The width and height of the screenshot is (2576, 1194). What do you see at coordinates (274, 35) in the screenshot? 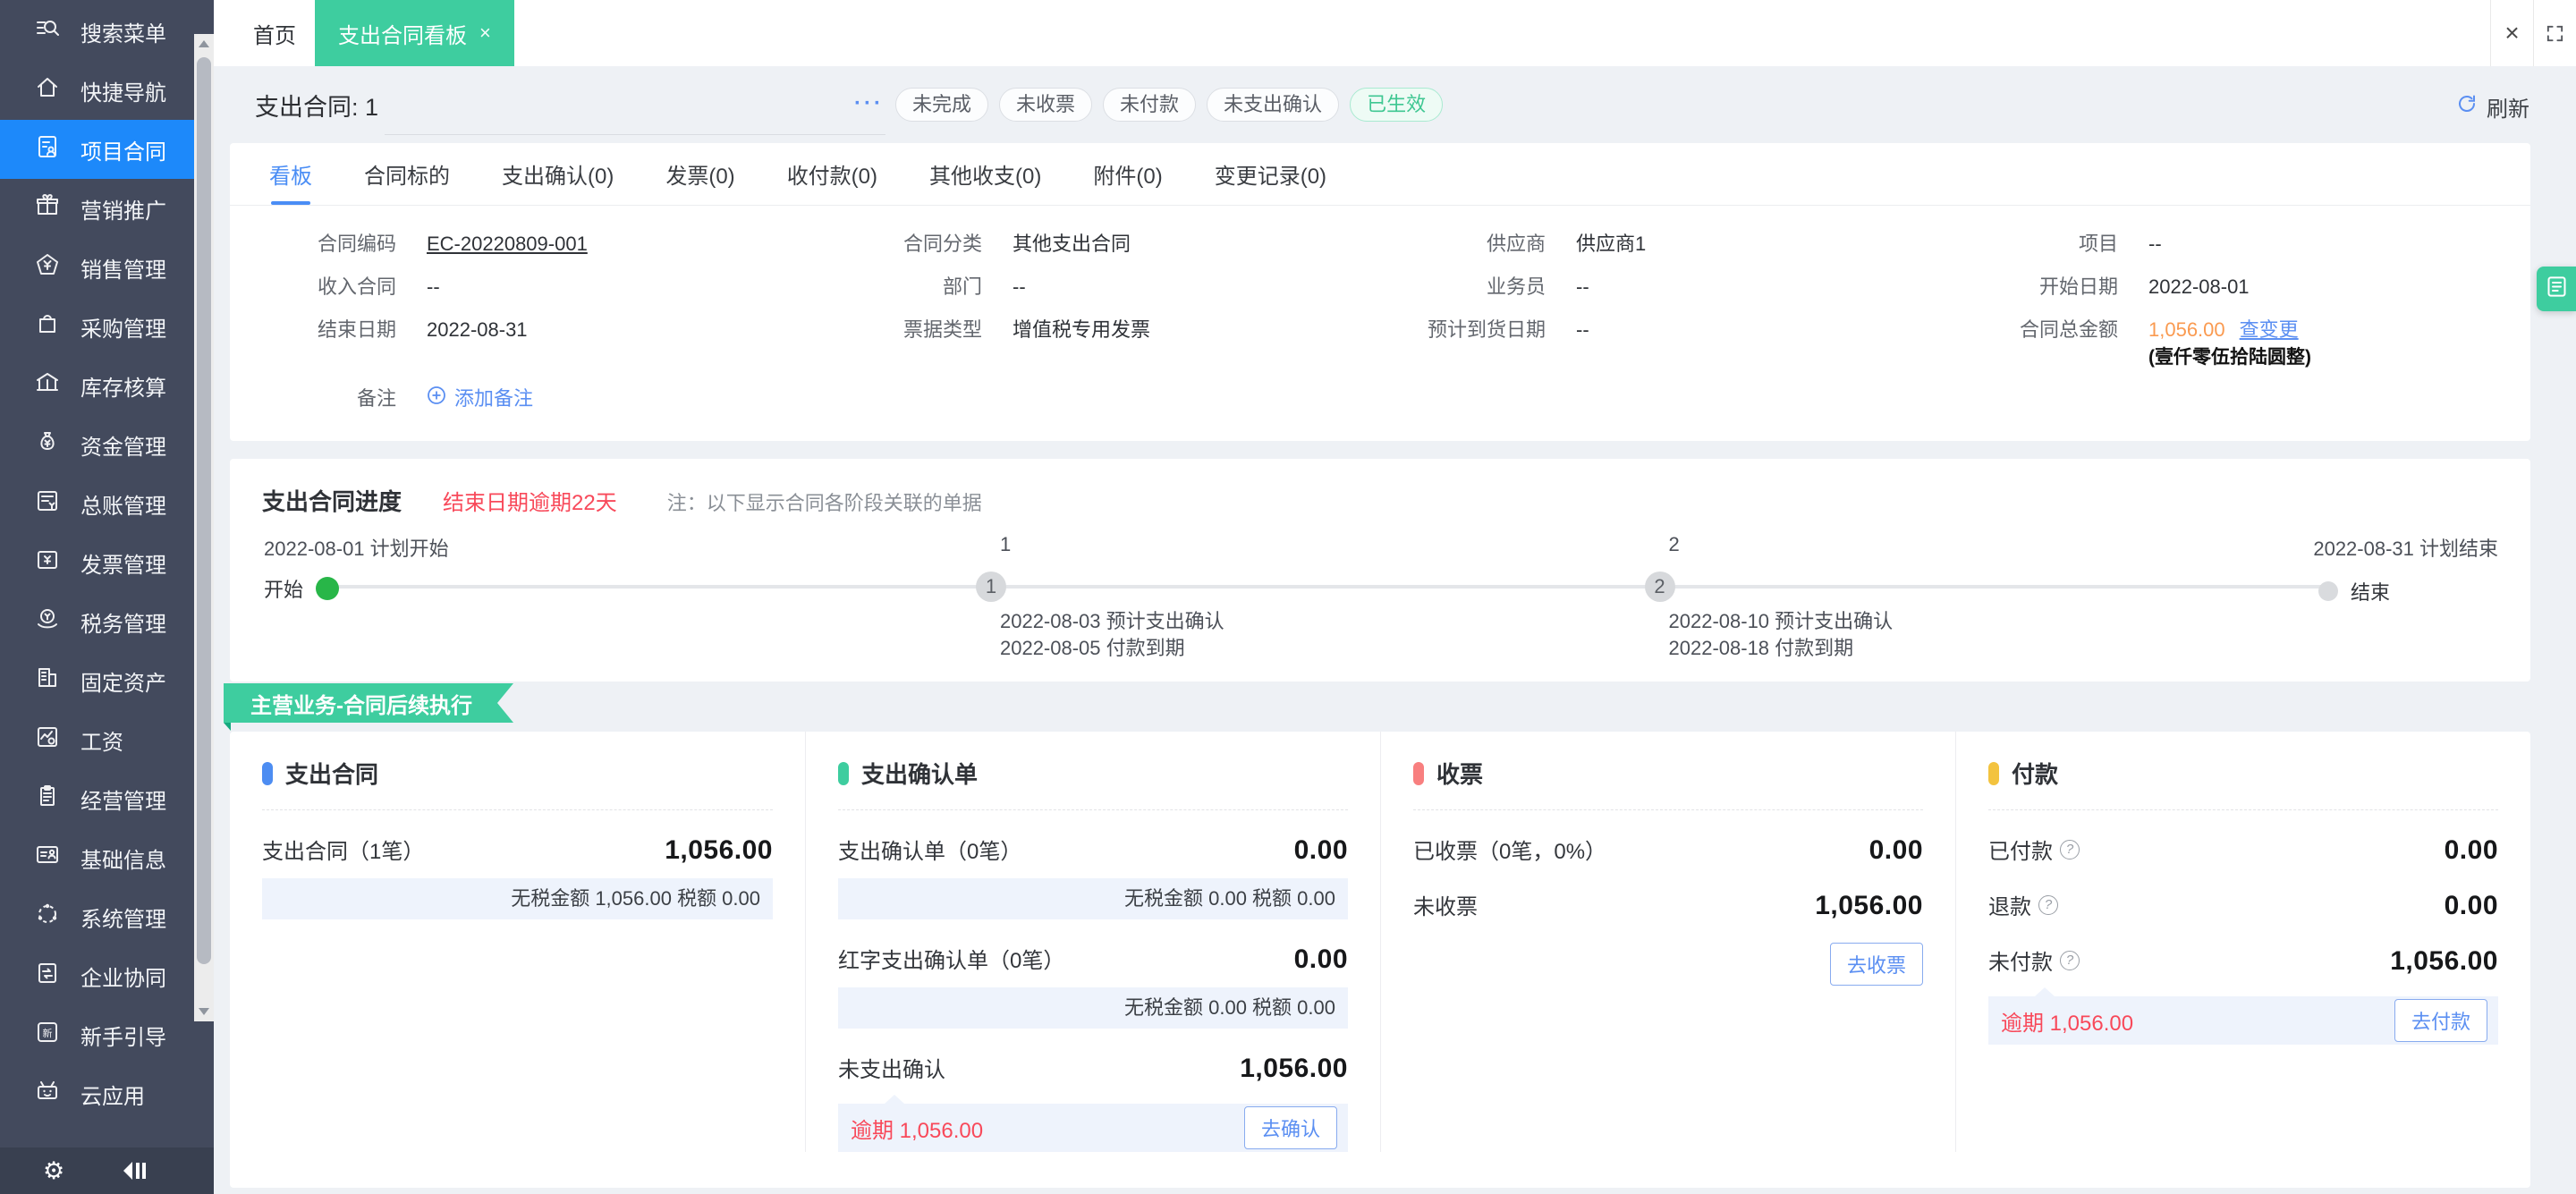
I see `tab-home: 首页` at bounding box center [274, 35].